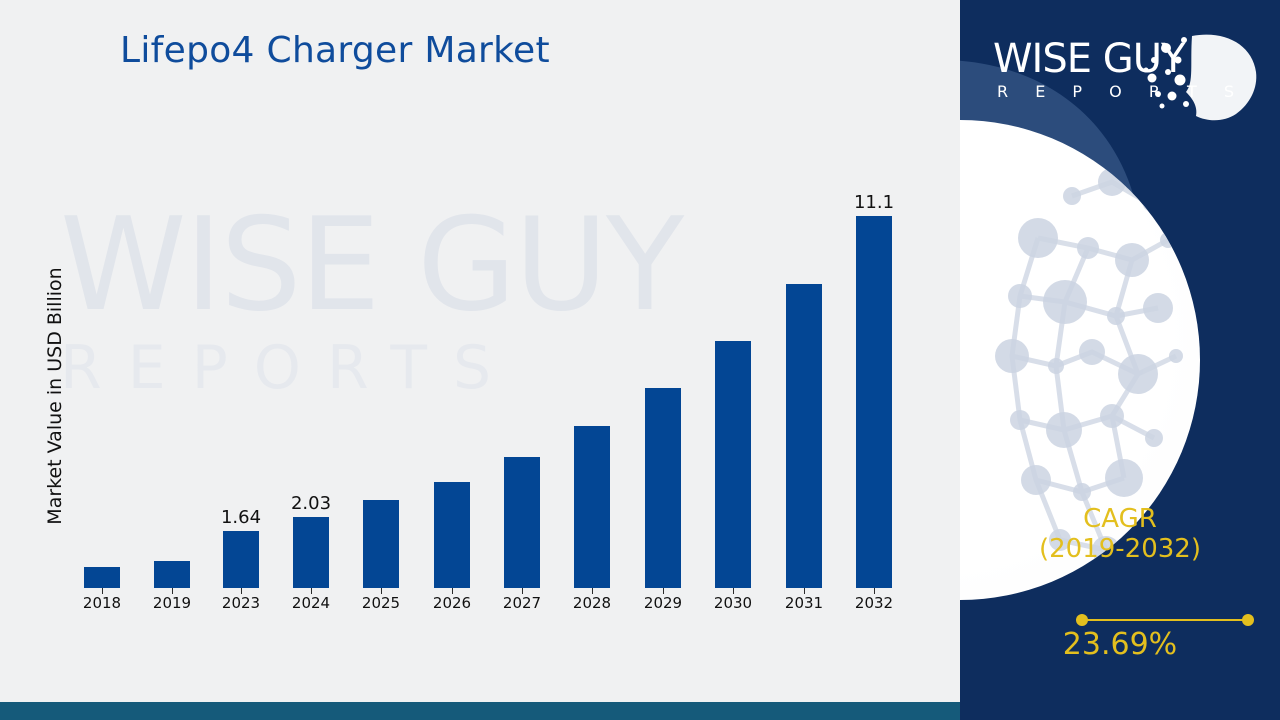 Image resolution: width=1280 pixels, height=720 pixels. What do you see at coordinates (804, 603) in the screenshot?
I see `x-axis-label-2031: 2031` at bounding box center [804, 603].